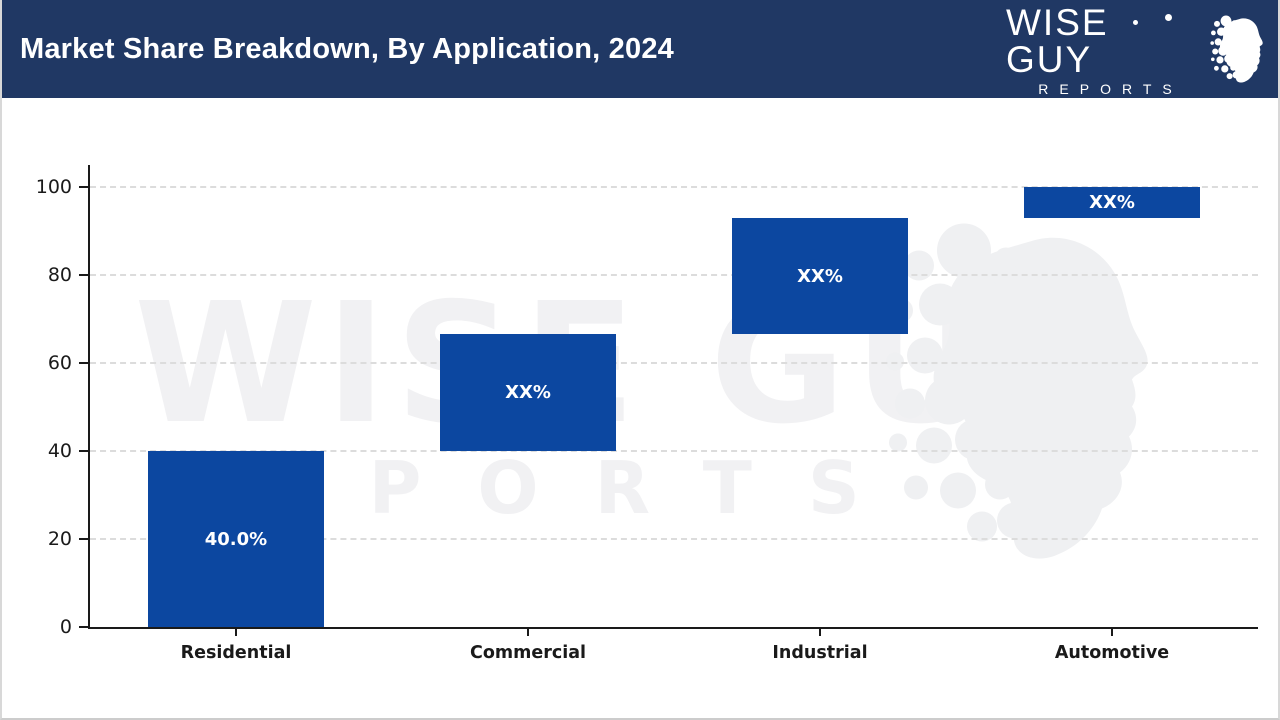 Image resolution: width=1280 pixels, height=720 pixels. What do you see at coordinates (1057, 41) in the screenshot?
I see `logo-wordmark: WISE GUY` at bounding box center [1057, 41].